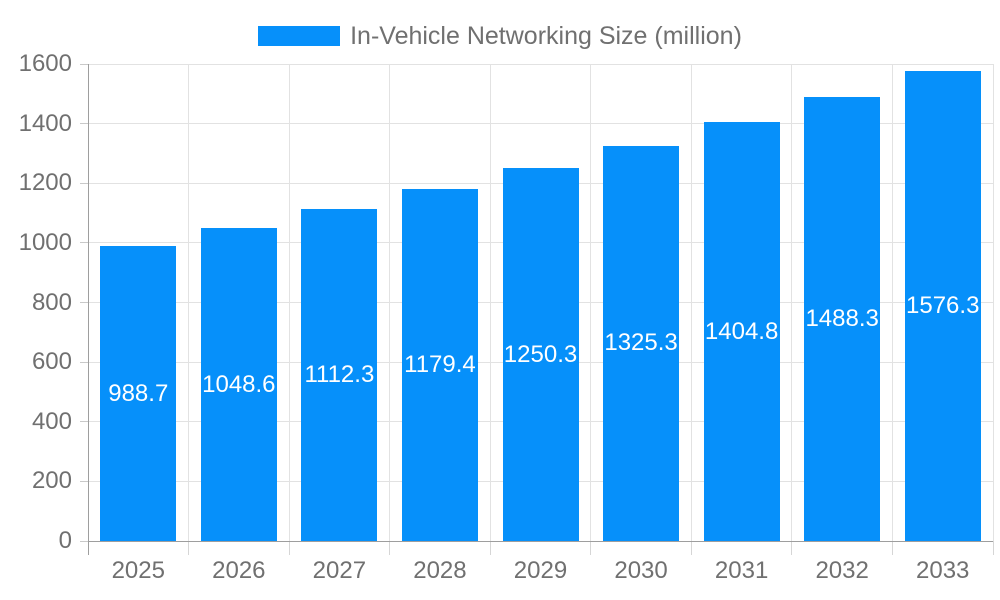  I want to click on x-axis-label: 2031, so click(741, 570).